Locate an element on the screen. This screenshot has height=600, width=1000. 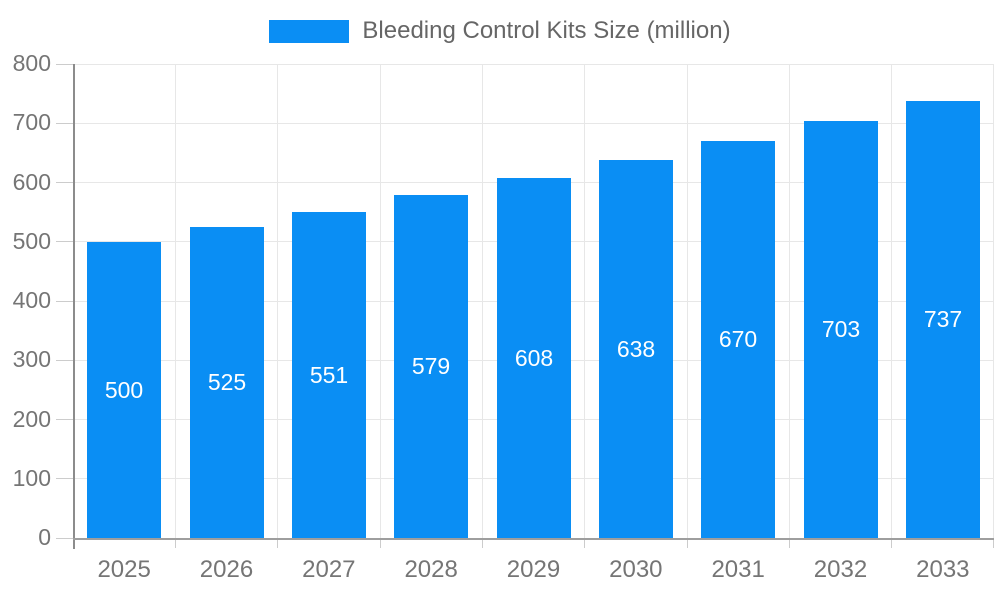
legend-label: Bleeding Control Kits Size (million) is located at coordinates (546, 30).